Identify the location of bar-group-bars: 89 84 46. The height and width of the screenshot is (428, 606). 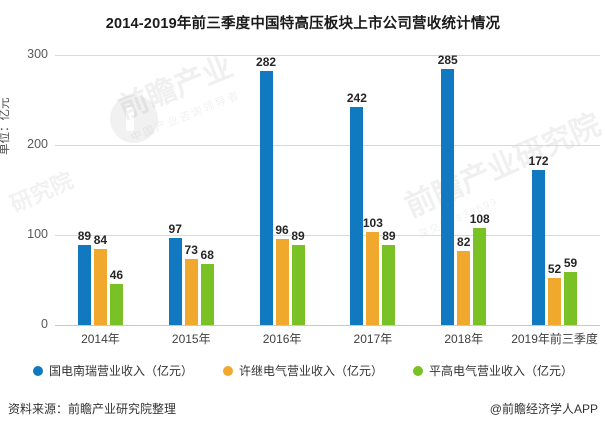
(100, 190).